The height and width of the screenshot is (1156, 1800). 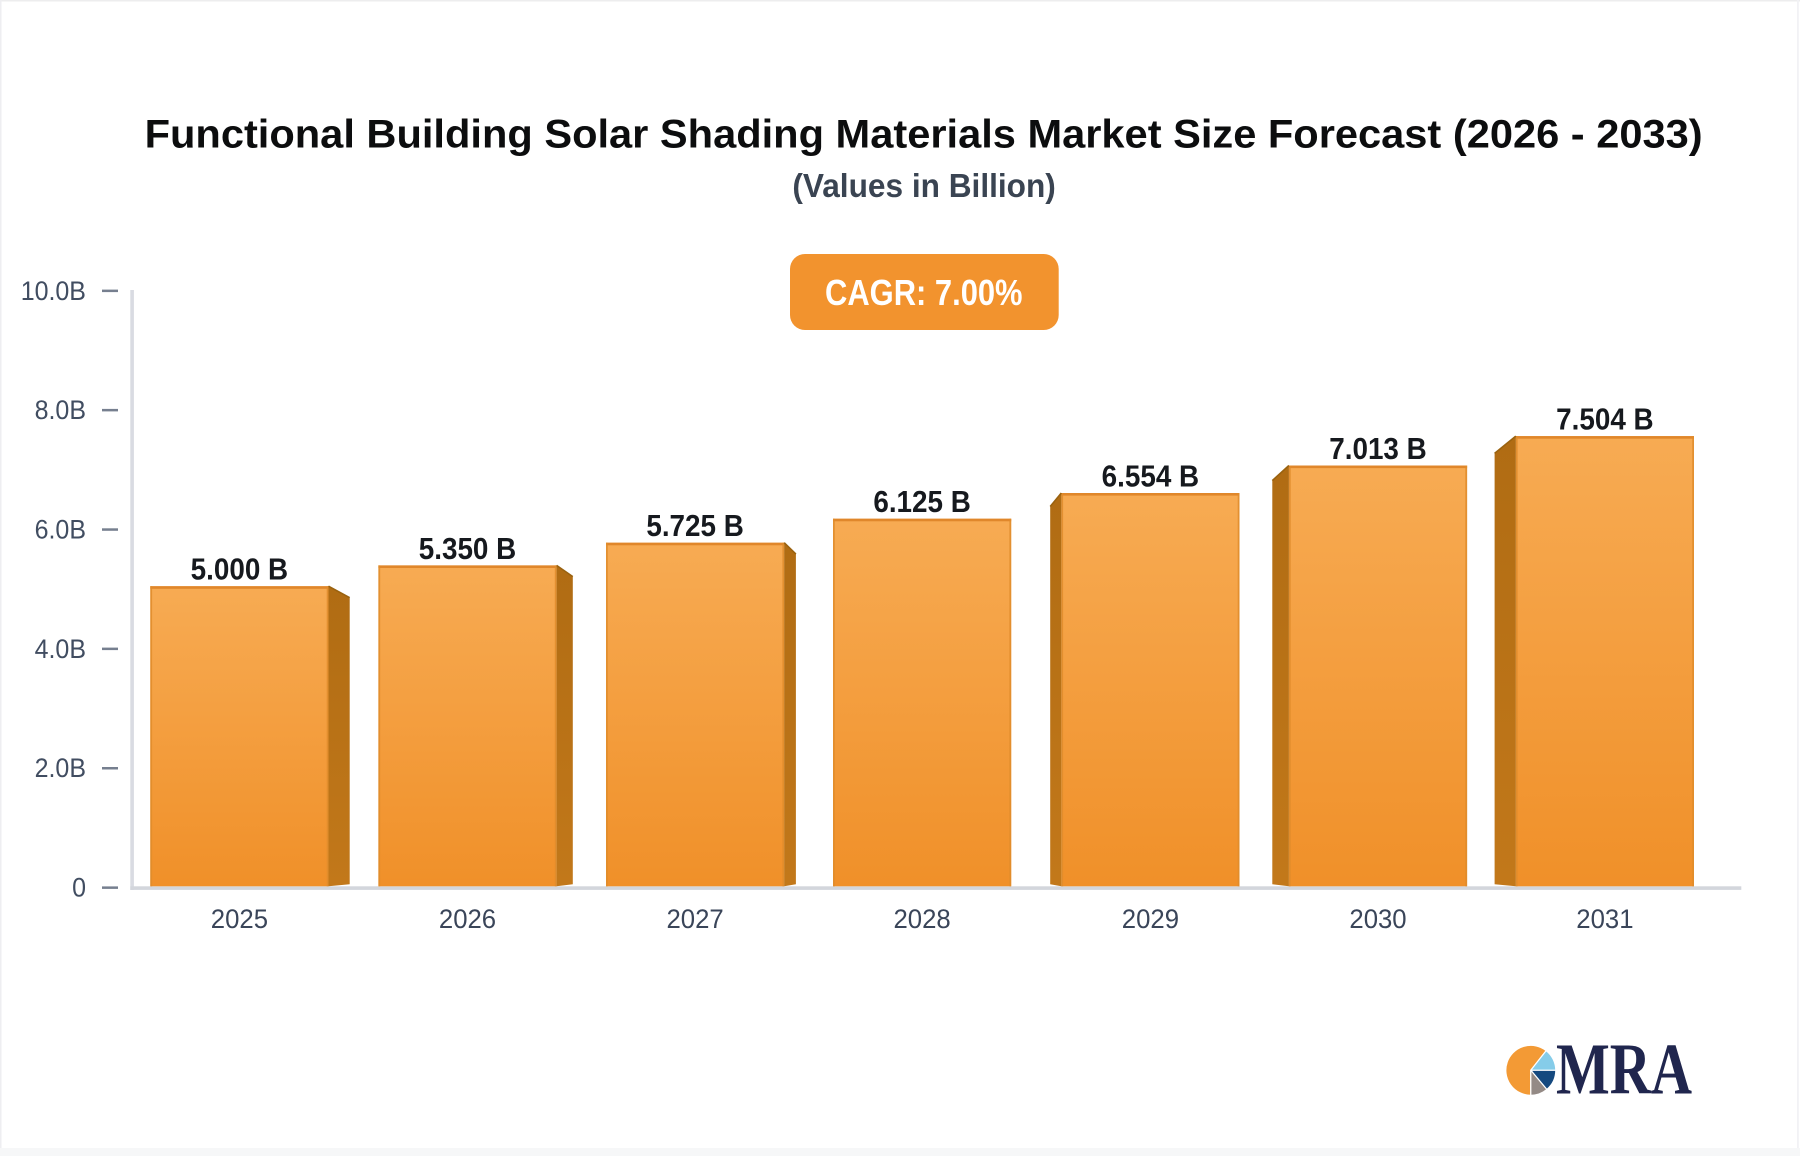 I want to click on svg-text: 6.554 B, so click(x=1151, y=476).